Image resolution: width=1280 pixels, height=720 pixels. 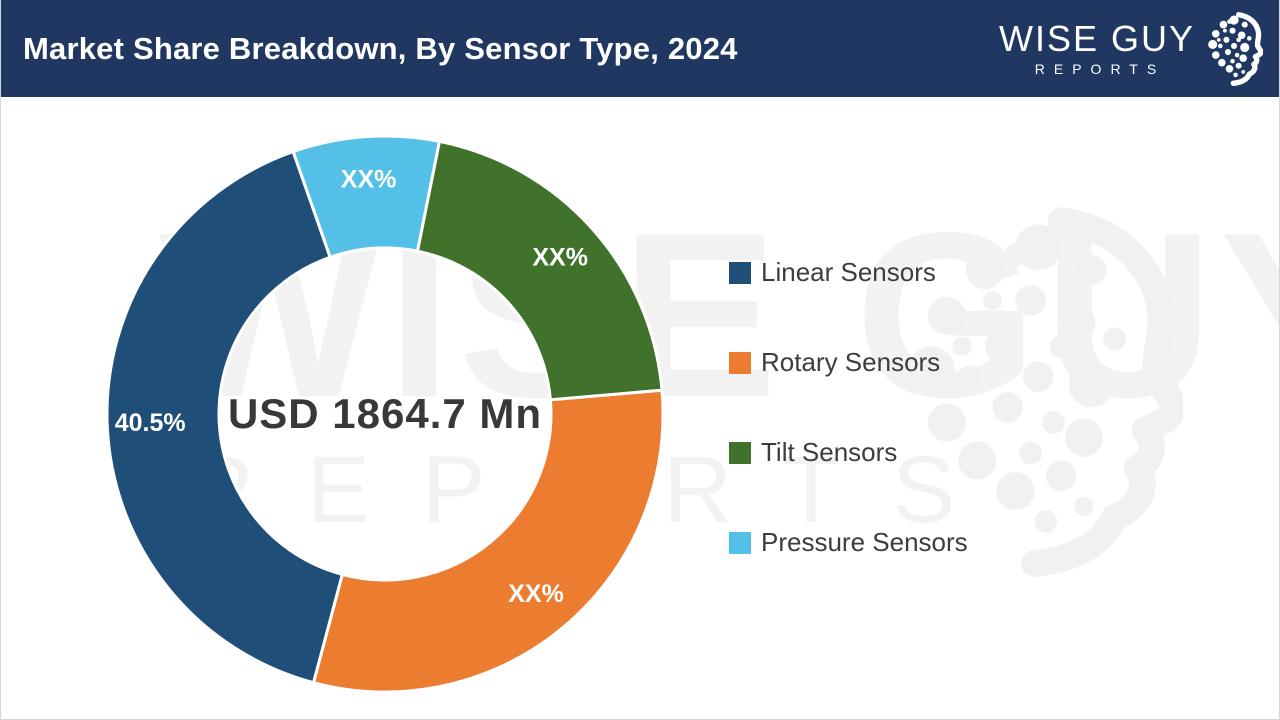 I want to click on logo-subtitle: REPORTS, so click(x=1100, y=69).